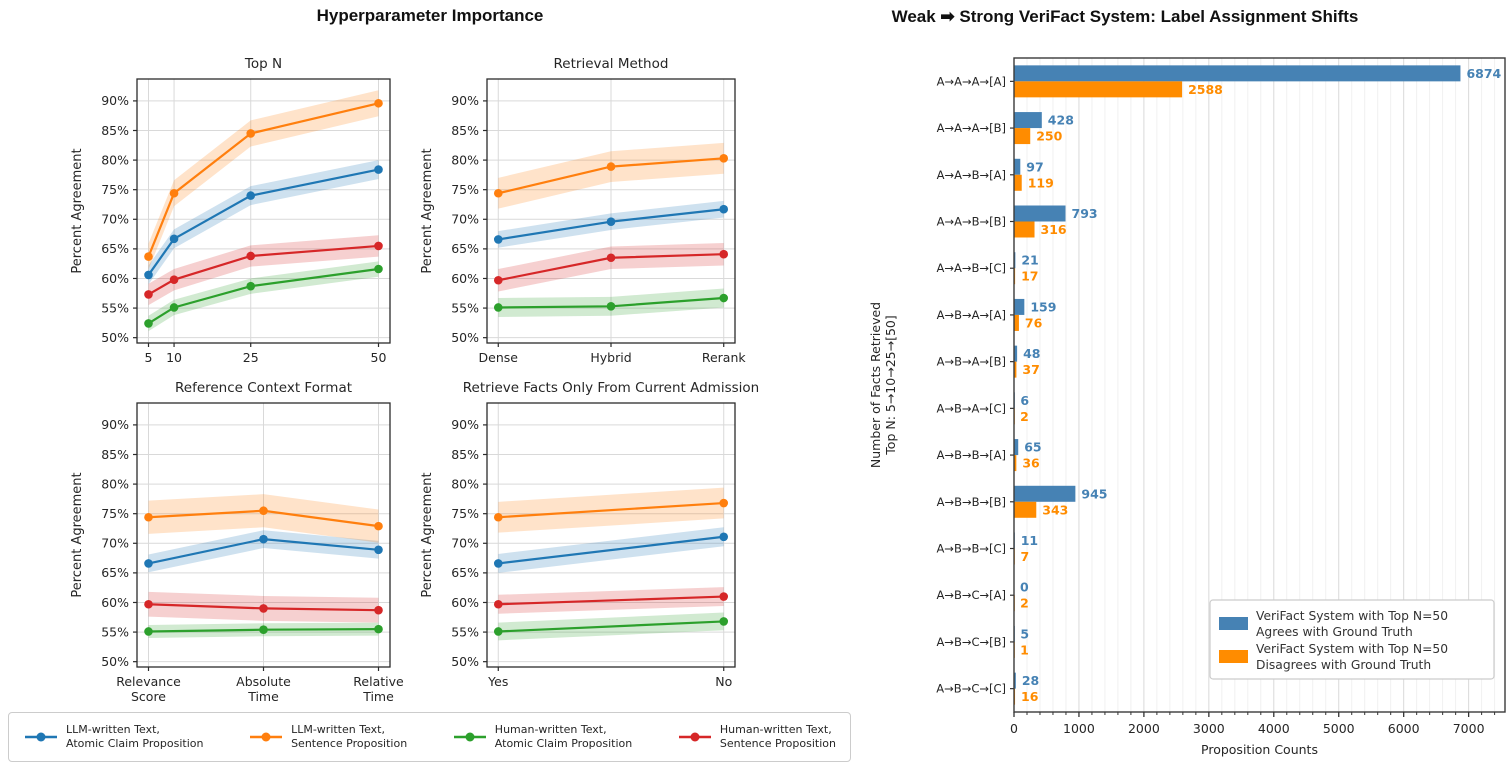 Image resolution: width=1510 pixels, height=772 pixels. Describe the element at coordinates (251, 357) in the screenshot. I see `x-tick-label: 25` at that location.